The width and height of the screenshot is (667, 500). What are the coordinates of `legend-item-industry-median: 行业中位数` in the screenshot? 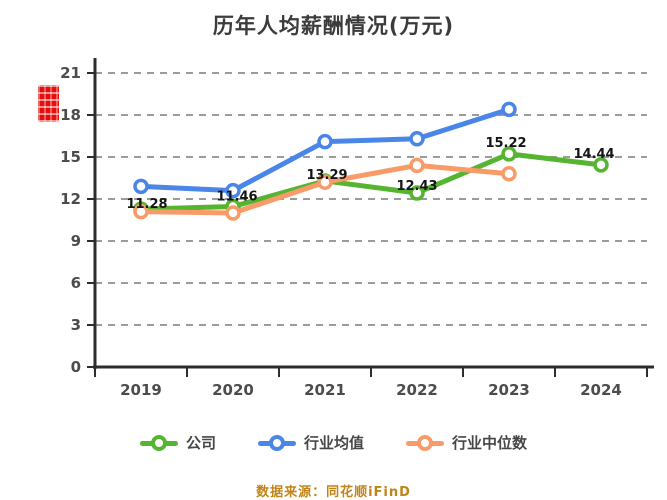 It's located at (466, 442).